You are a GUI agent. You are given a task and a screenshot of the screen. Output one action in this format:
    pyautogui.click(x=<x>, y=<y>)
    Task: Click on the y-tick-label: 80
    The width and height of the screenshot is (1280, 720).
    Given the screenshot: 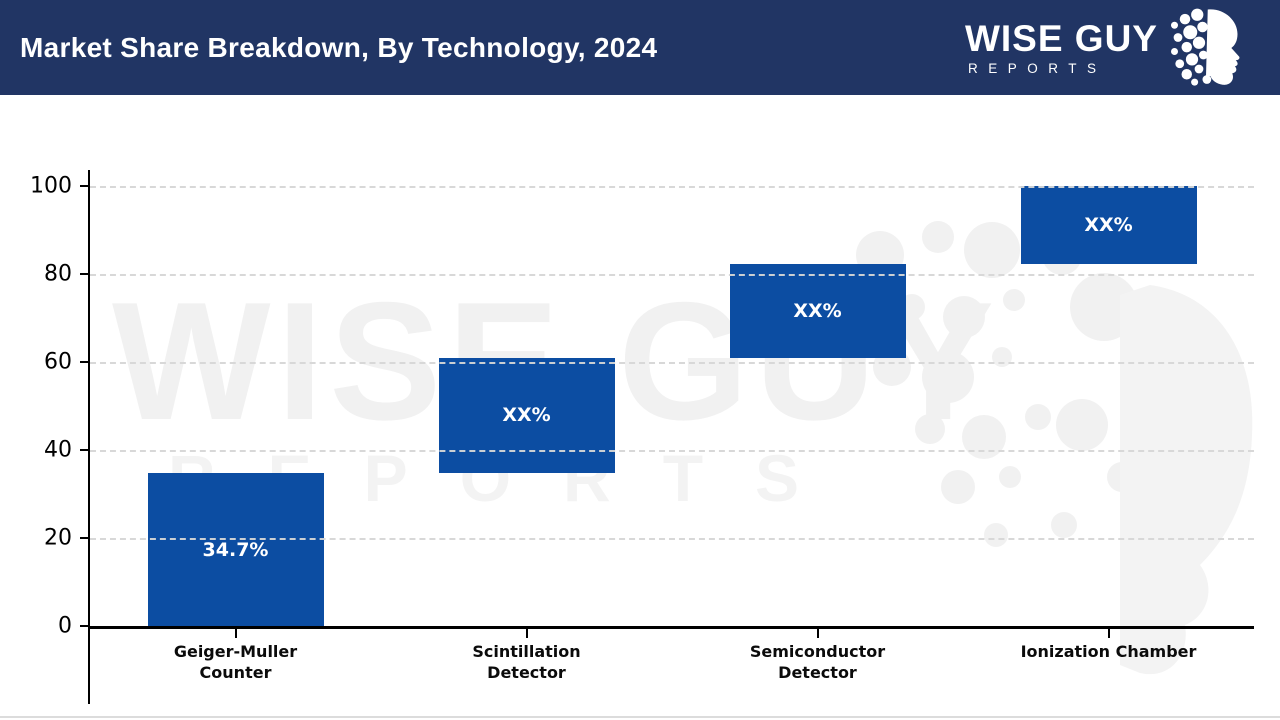 What is the action you would take?
    pyautogui.click(x=58, y=274)
    